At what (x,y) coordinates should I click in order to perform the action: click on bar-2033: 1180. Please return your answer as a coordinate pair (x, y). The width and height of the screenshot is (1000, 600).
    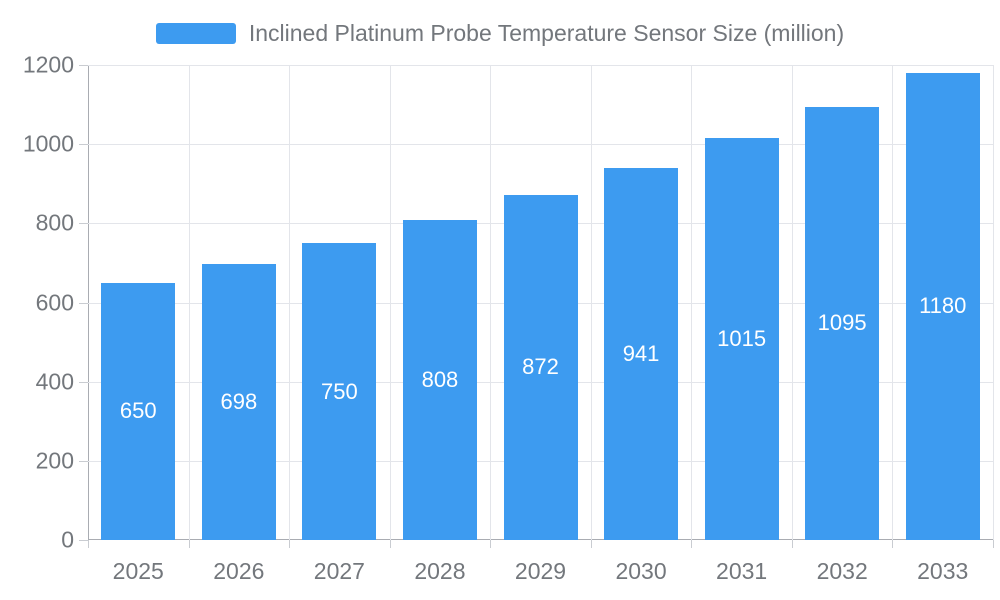
    Looking at the image, I should click on (942, 306).